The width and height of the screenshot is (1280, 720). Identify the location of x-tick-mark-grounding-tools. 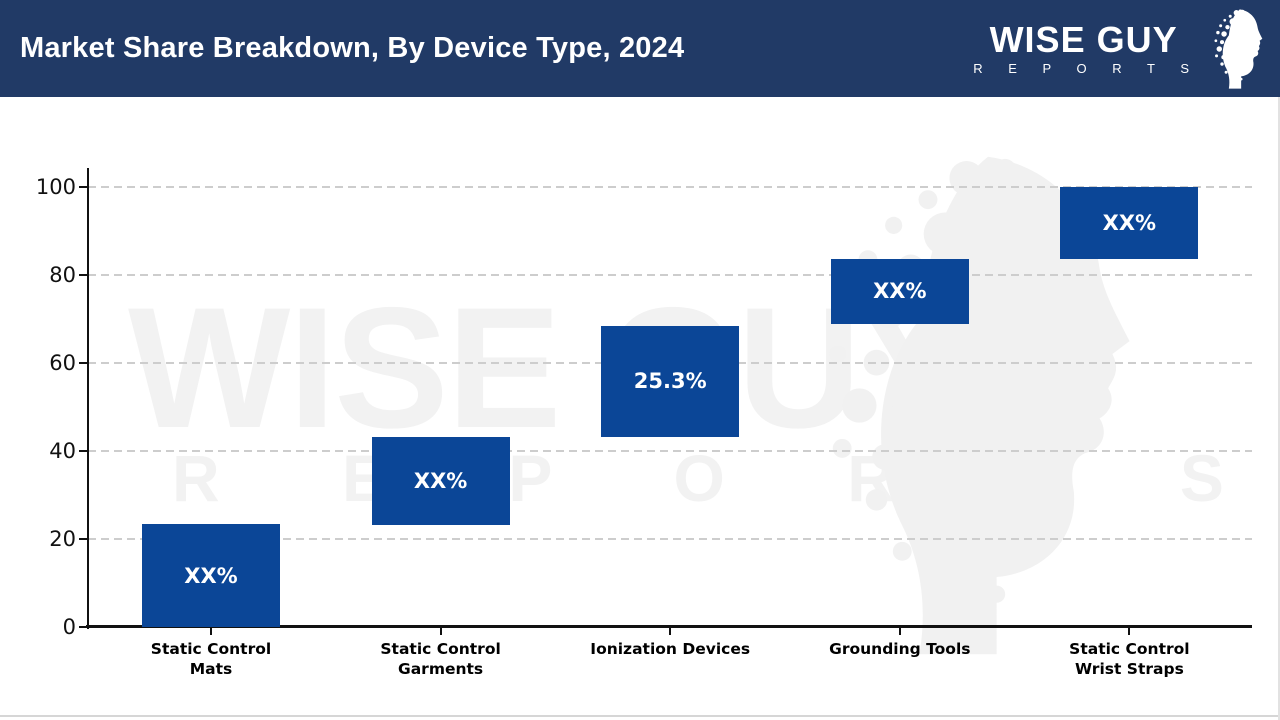
(899, 631).